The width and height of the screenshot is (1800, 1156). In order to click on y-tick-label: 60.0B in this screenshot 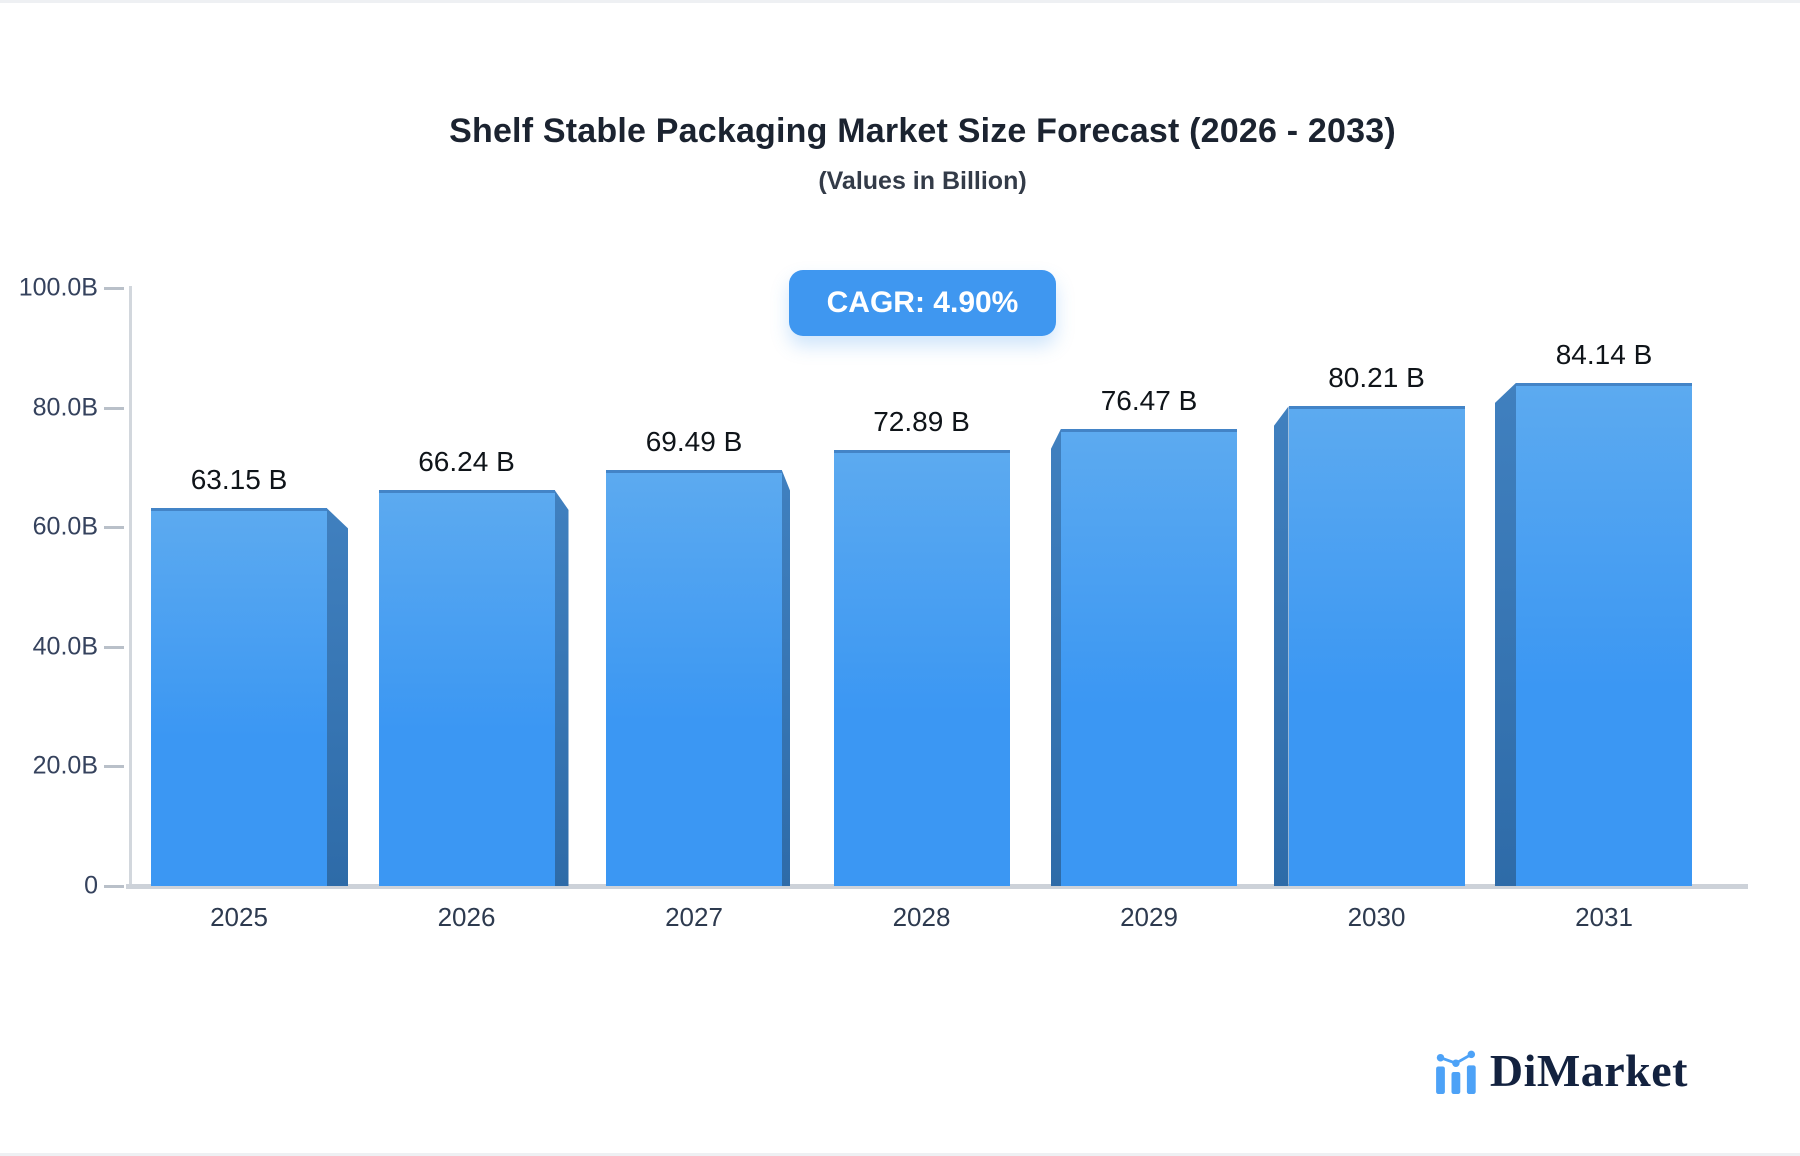, I will do `click(65, 526)`.